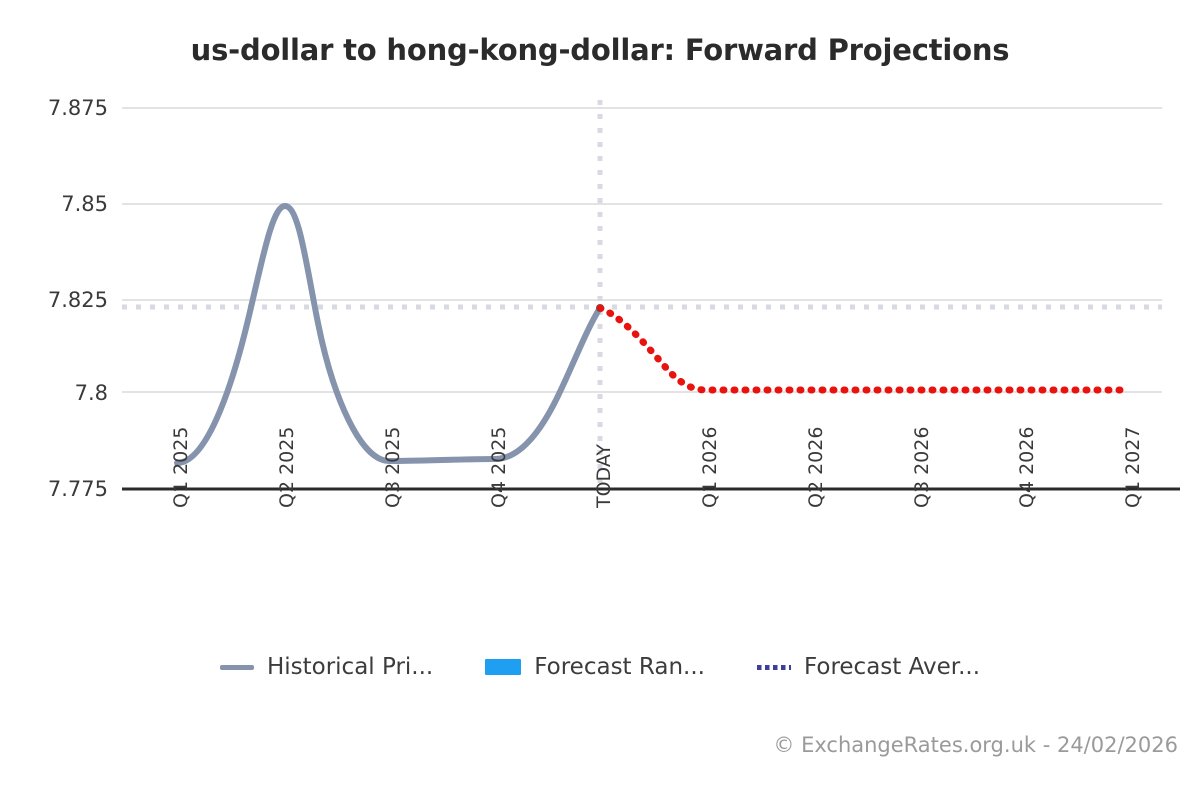 Image resolution: width=1200 pixels, height=800 pixels. Describe the element at coordinates (77, 300) in the screenshot. I see `y-tick-label-7825: 7.825` at that location.